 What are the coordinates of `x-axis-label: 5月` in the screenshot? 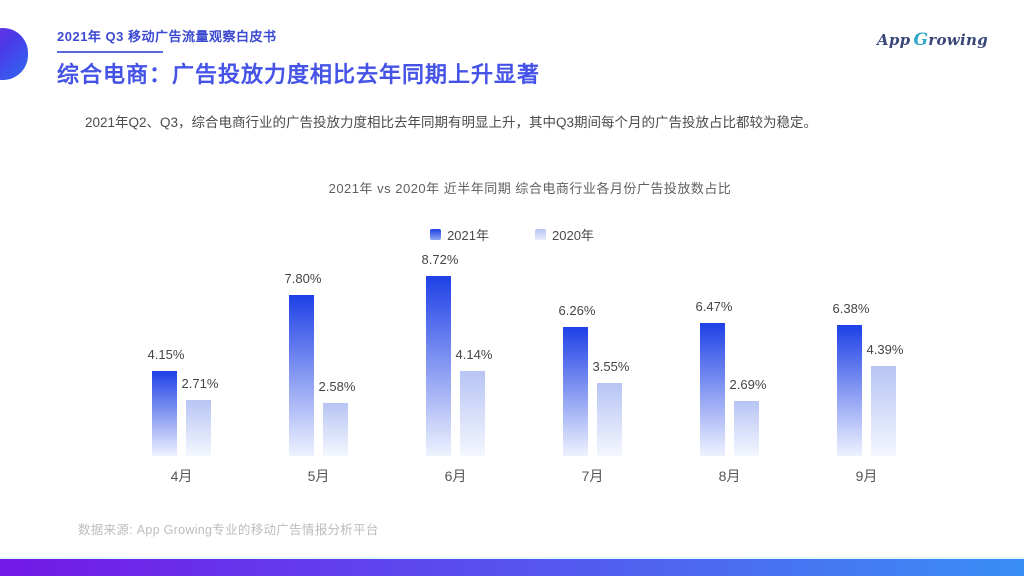 It's located at (318, 476).